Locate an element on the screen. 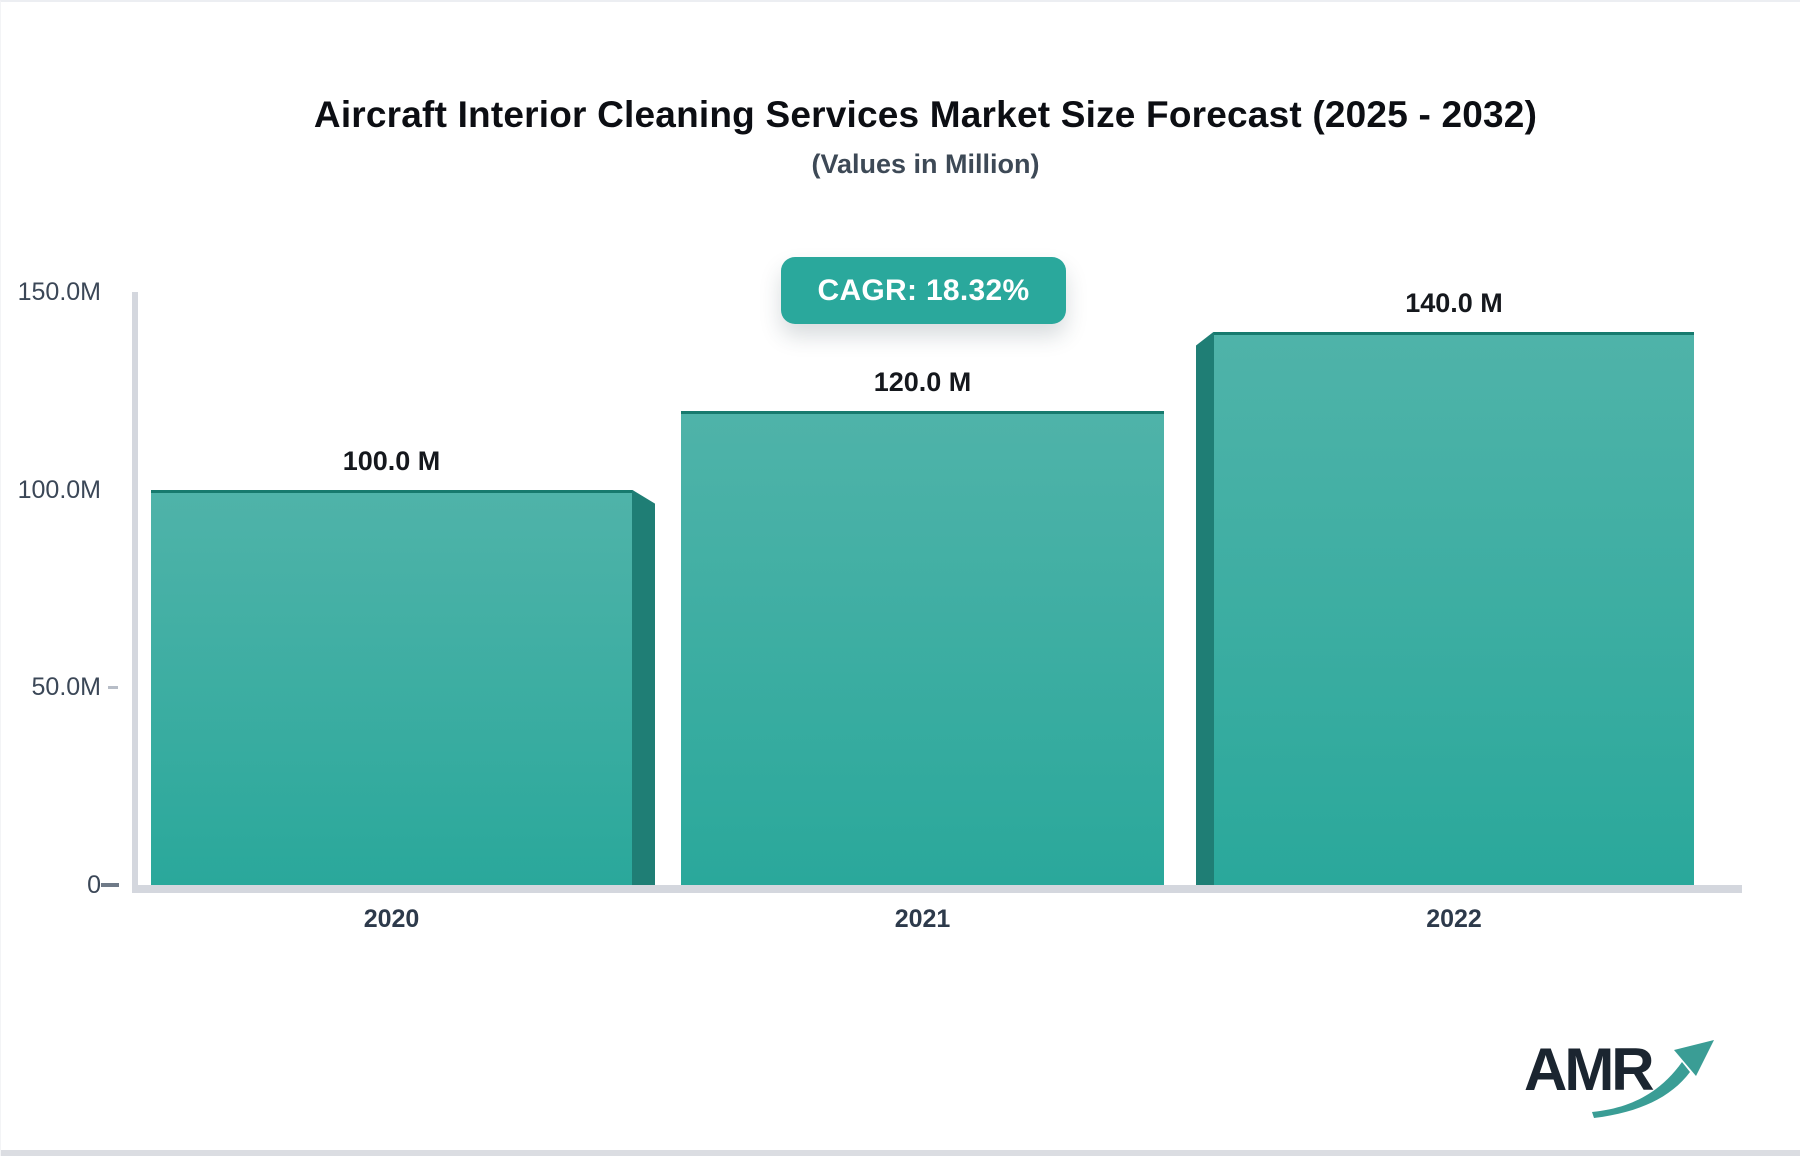  y-tick-label: 100.0M is located at coordinates (59, 489).